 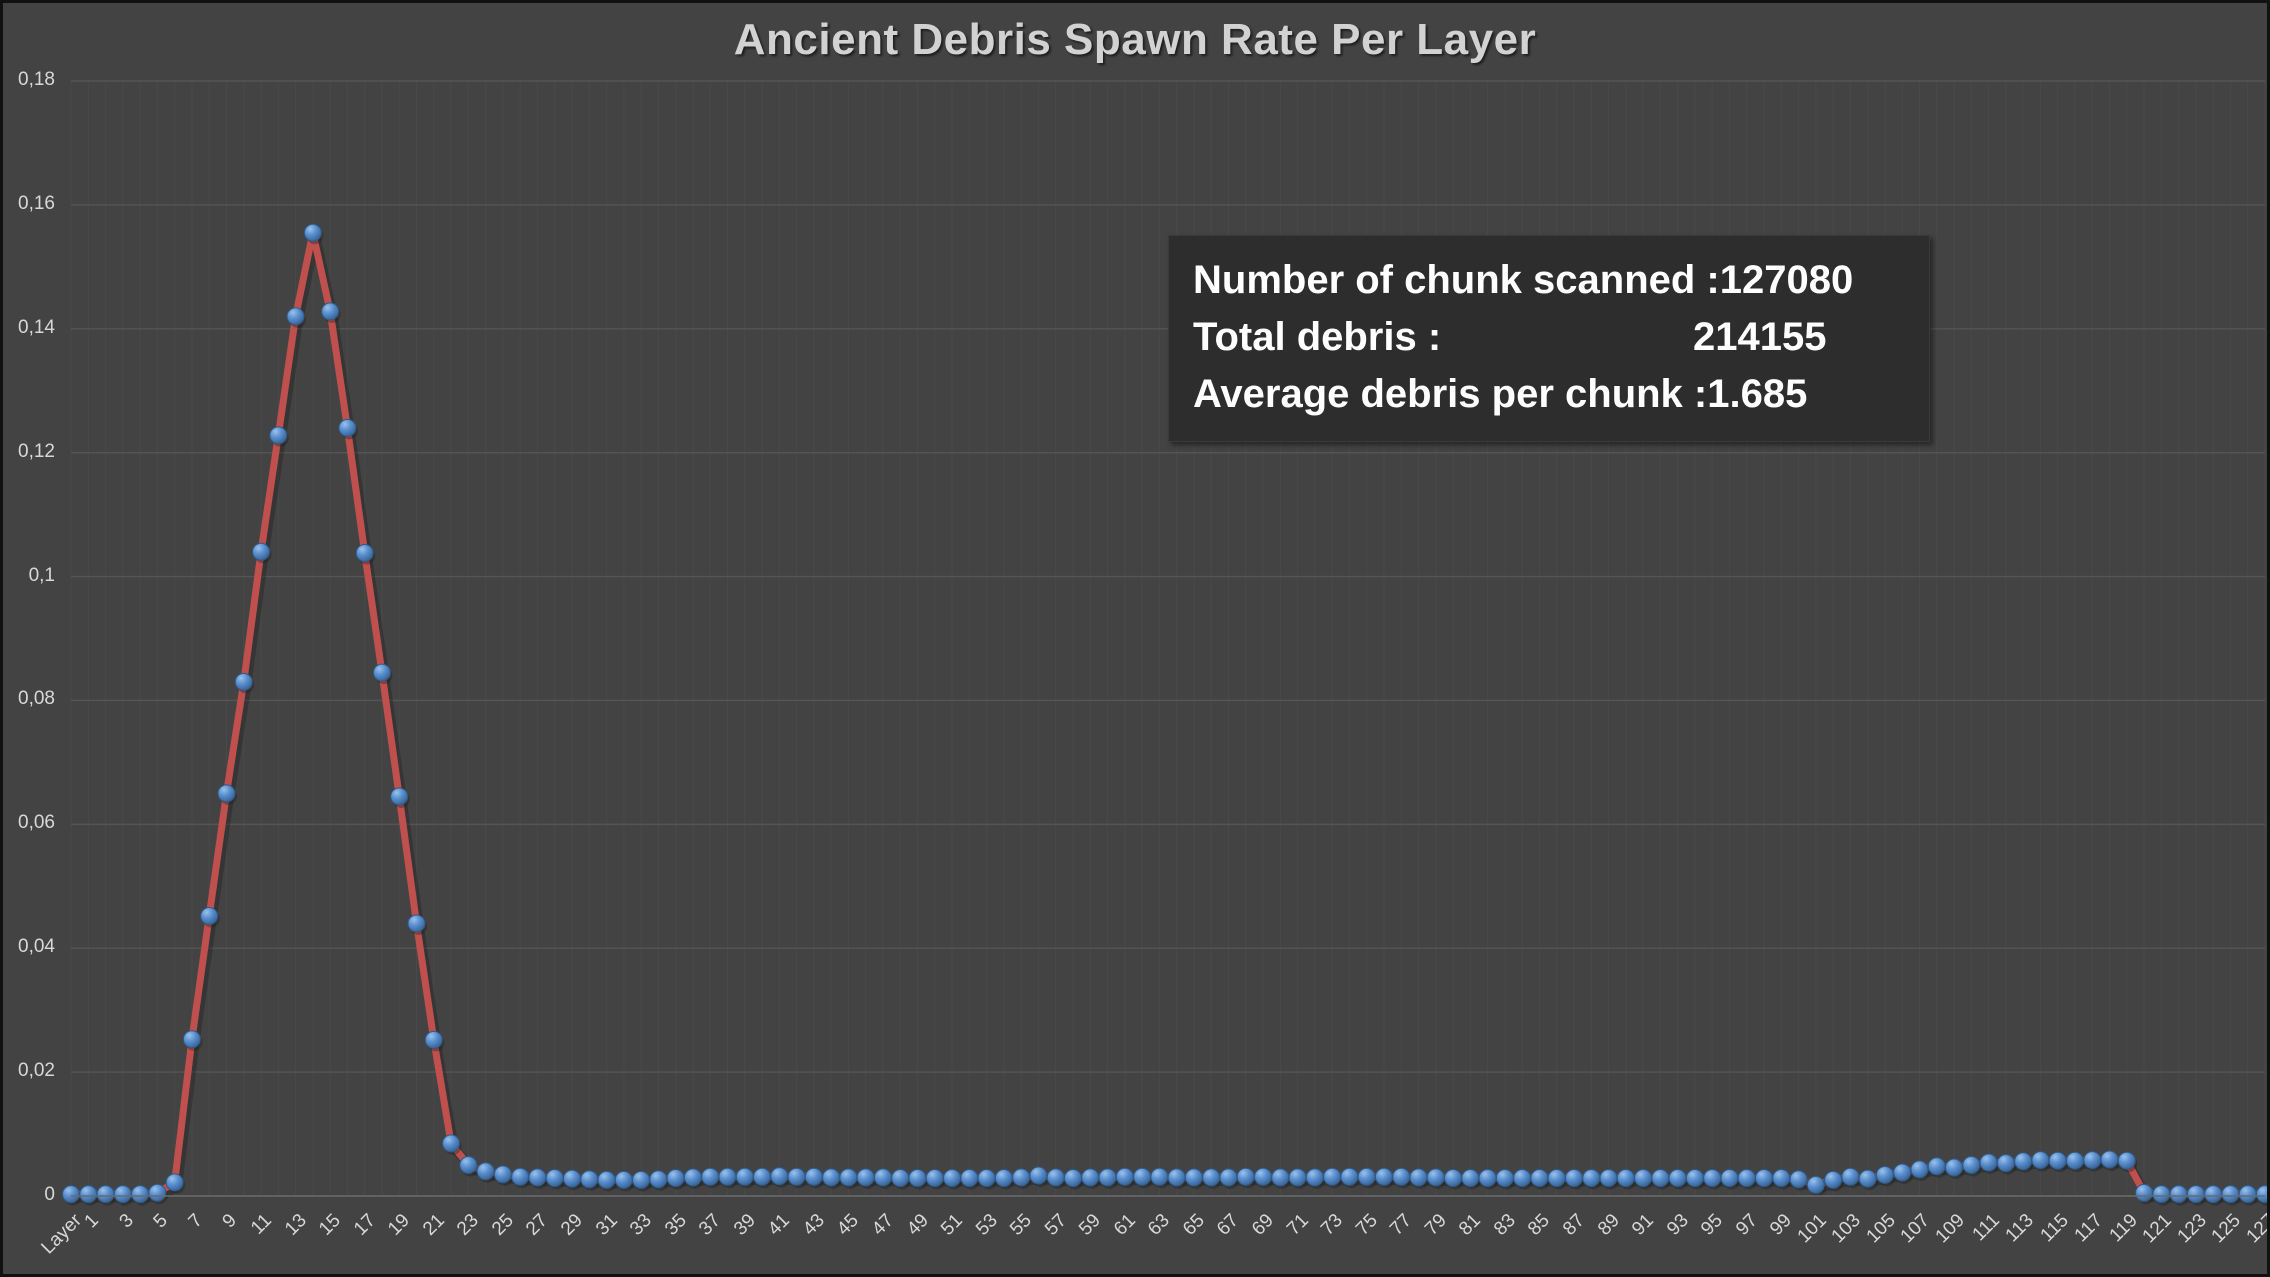 I want to click on y-axis-tick-label: 0,18, so click(x=36, y=79).